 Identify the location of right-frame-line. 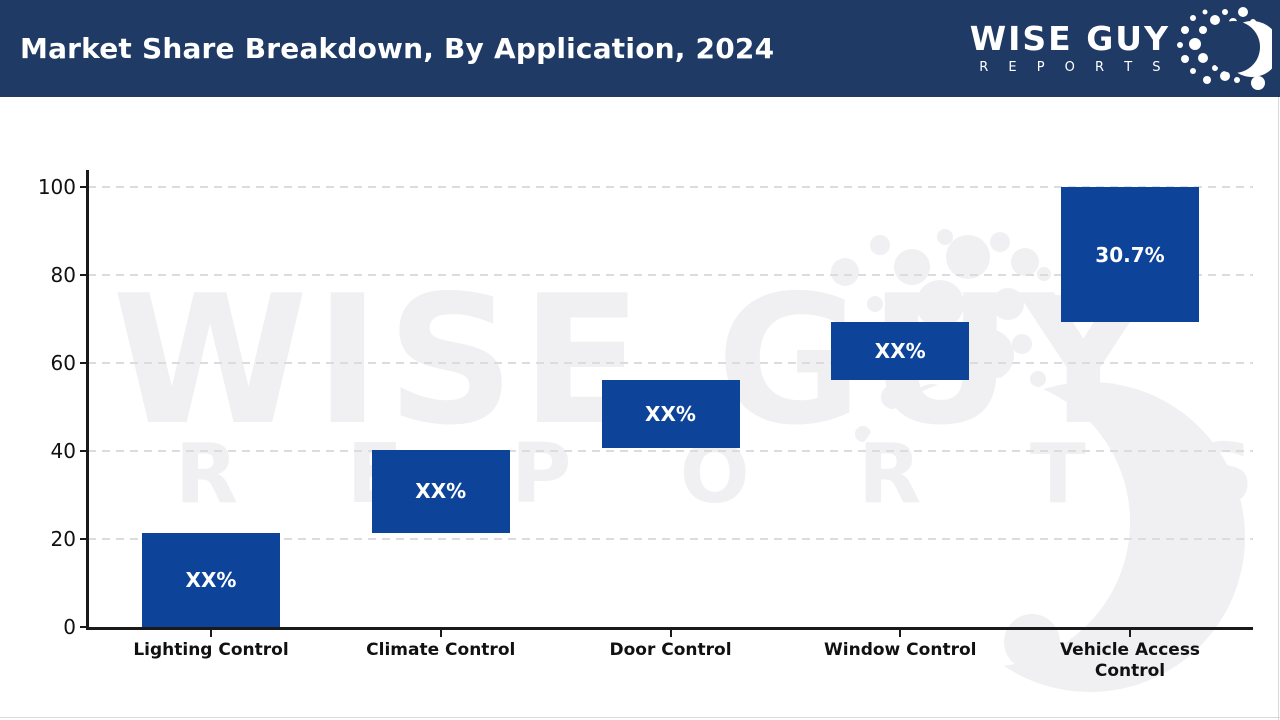
(1278, 408).